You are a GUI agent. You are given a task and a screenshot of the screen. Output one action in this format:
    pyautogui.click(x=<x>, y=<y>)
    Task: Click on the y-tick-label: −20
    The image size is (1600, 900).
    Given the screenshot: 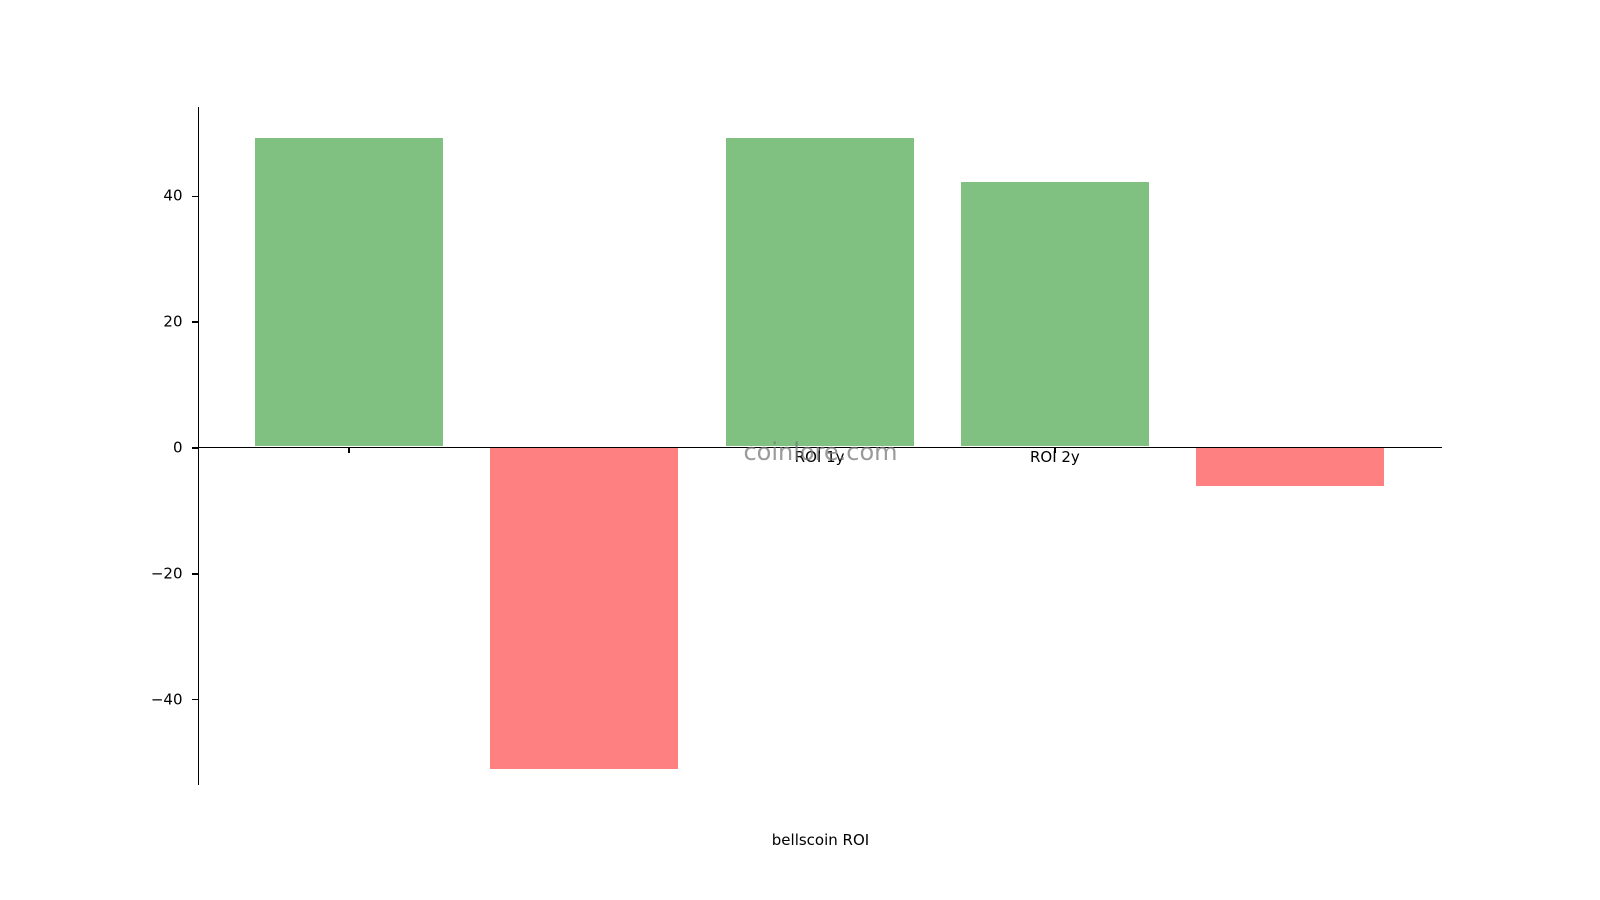 What is the action you would take?
    pyautogui.click(x=166, y=573)
    